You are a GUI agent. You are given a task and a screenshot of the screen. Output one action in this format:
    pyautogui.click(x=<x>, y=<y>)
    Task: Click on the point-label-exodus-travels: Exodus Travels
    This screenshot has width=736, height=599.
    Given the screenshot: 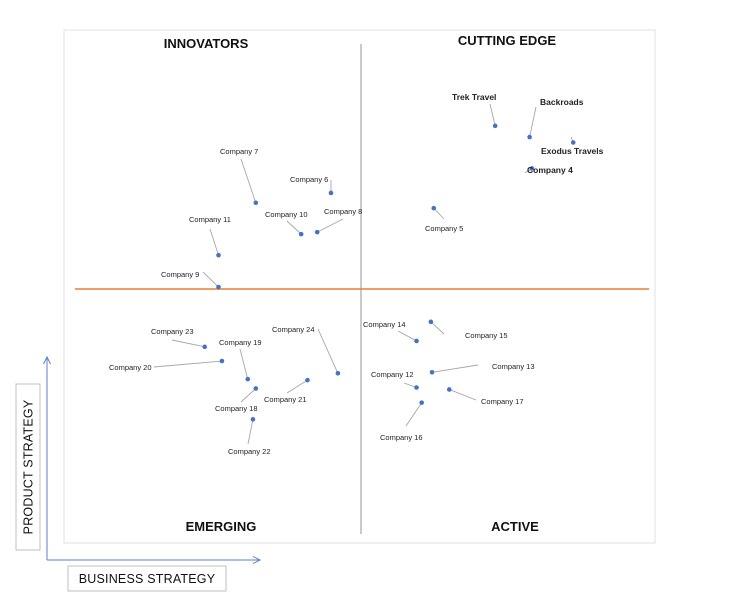 What is the action you would take?
    pyautogui.click(x=572, y=151)
    